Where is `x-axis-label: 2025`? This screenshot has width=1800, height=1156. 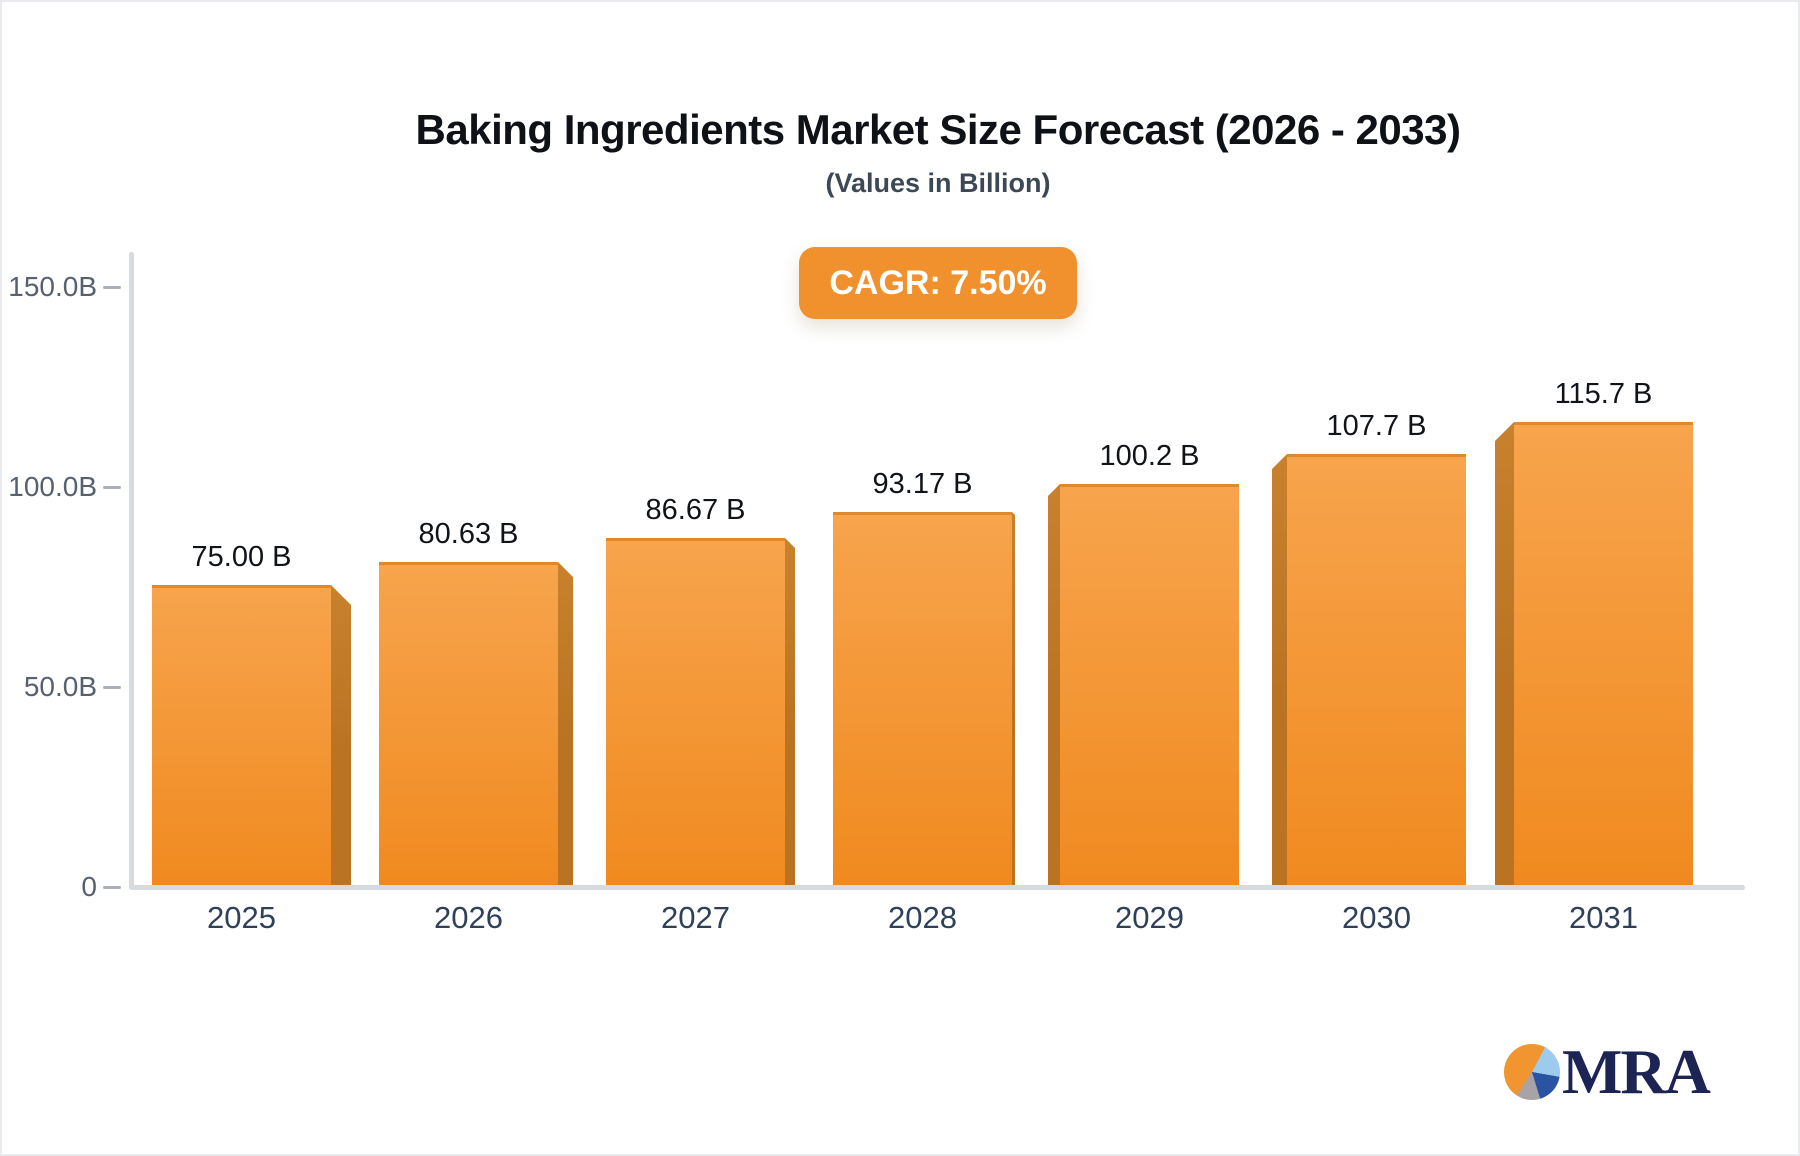
x-axis-label: 2025 is located at coordinates (241, 917).